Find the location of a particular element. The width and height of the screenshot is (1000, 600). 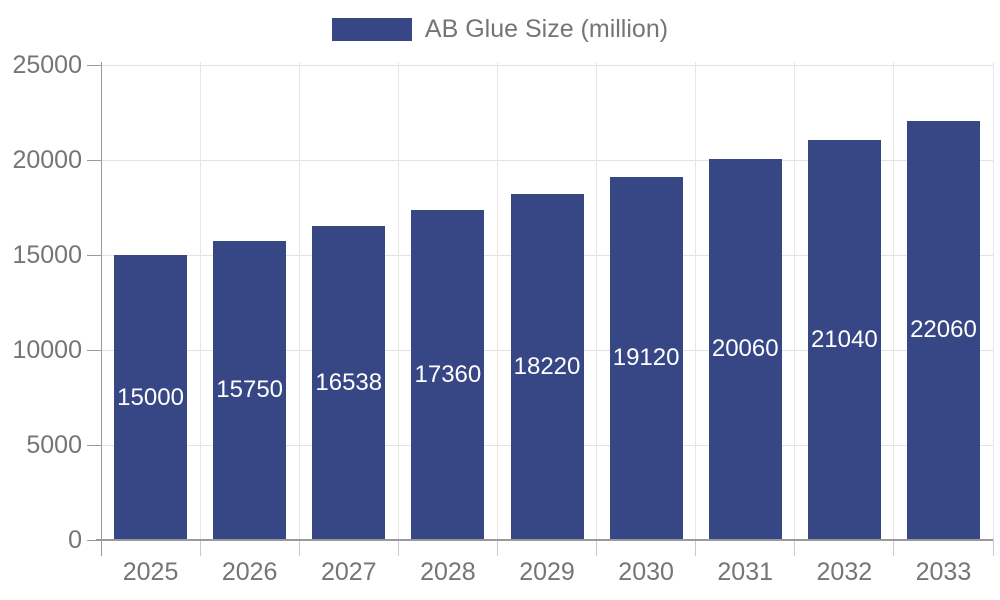

y-axis-label: 25000 is located at coordinates (47, 65).